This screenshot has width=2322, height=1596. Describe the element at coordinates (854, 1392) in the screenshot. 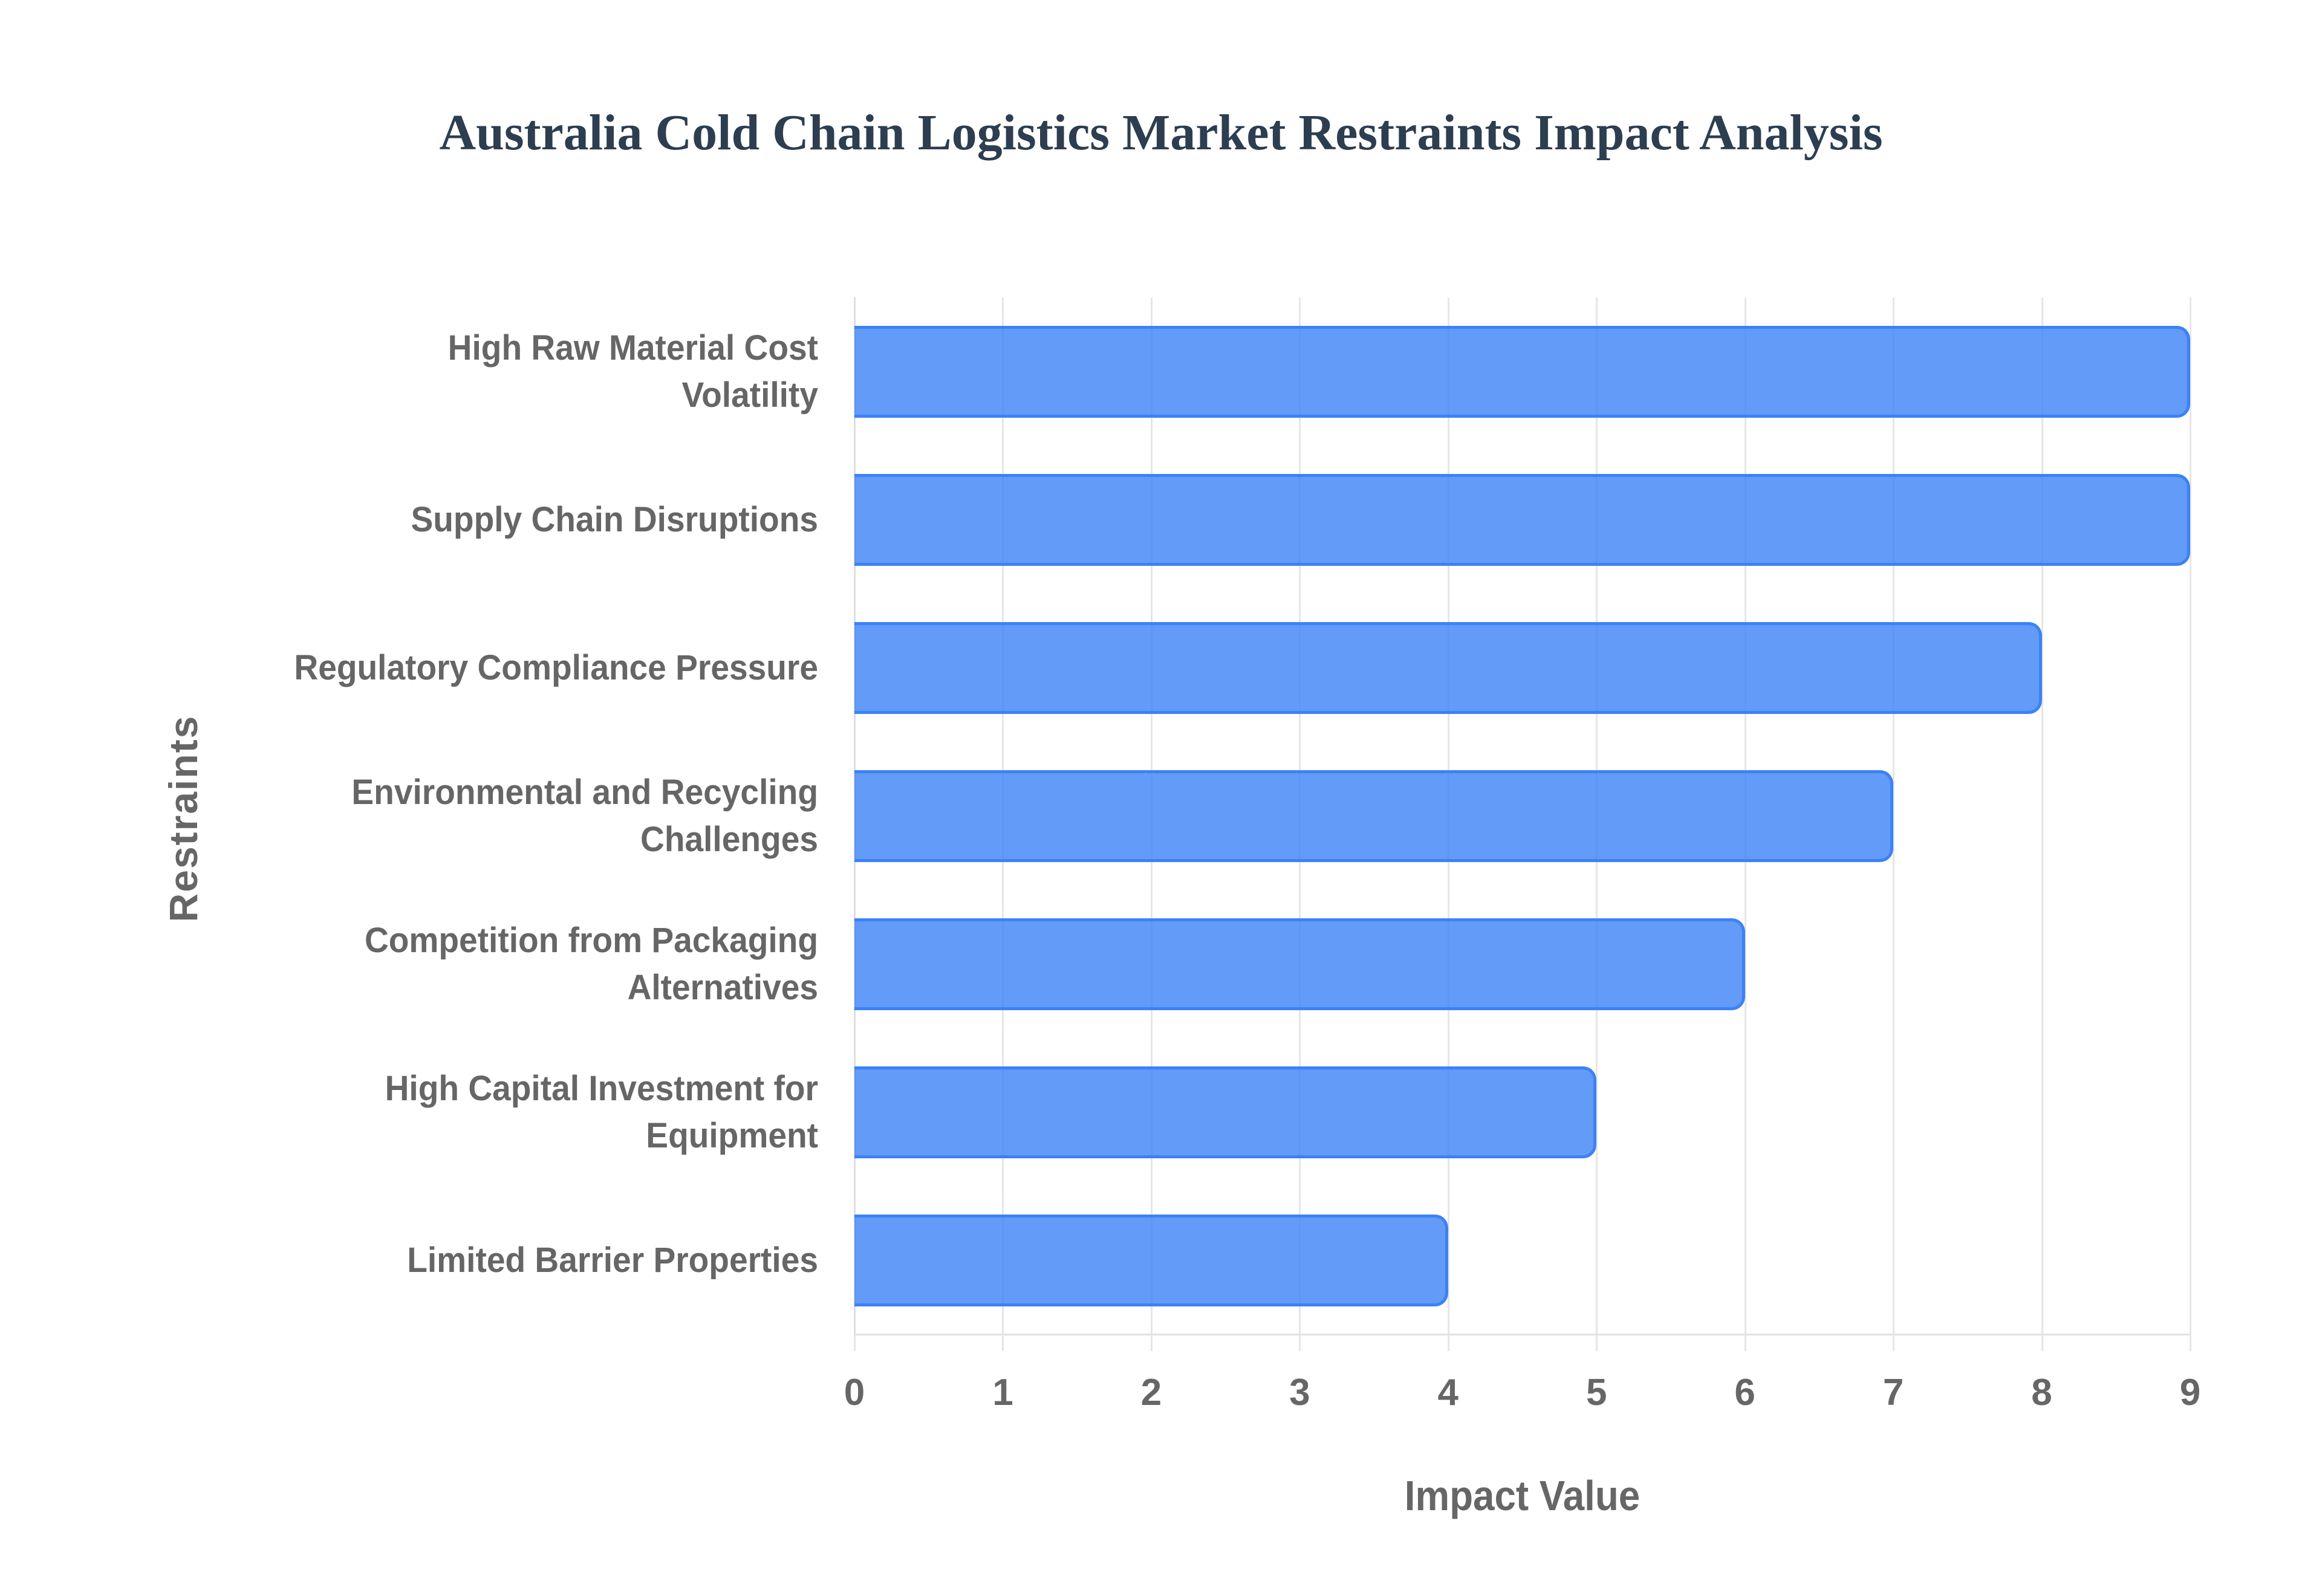

I see `x-tick-label: 0` at that location.